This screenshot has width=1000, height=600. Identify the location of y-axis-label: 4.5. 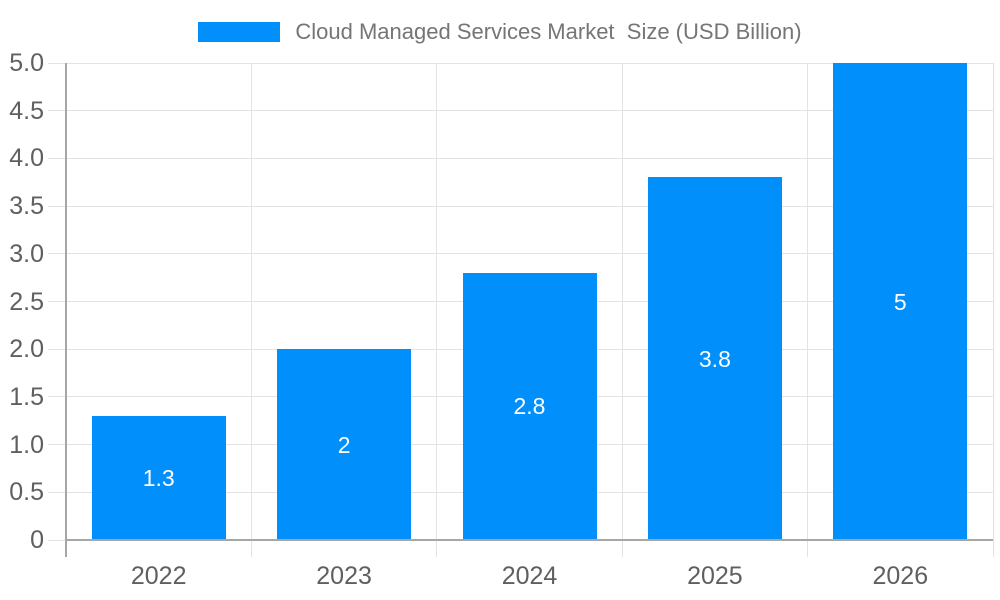
(26, 110).